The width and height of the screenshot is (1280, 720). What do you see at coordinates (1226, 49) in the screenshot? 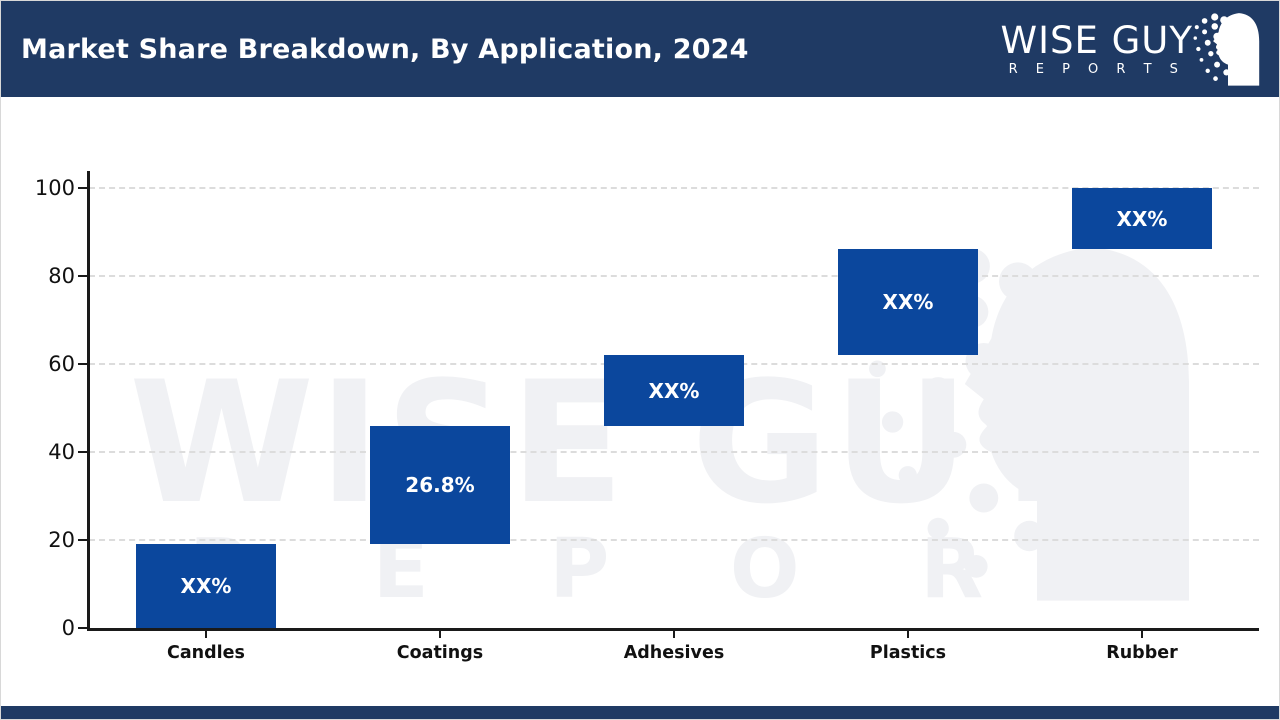
I see `brand-face-icon` at bounding box center [1226, 49].